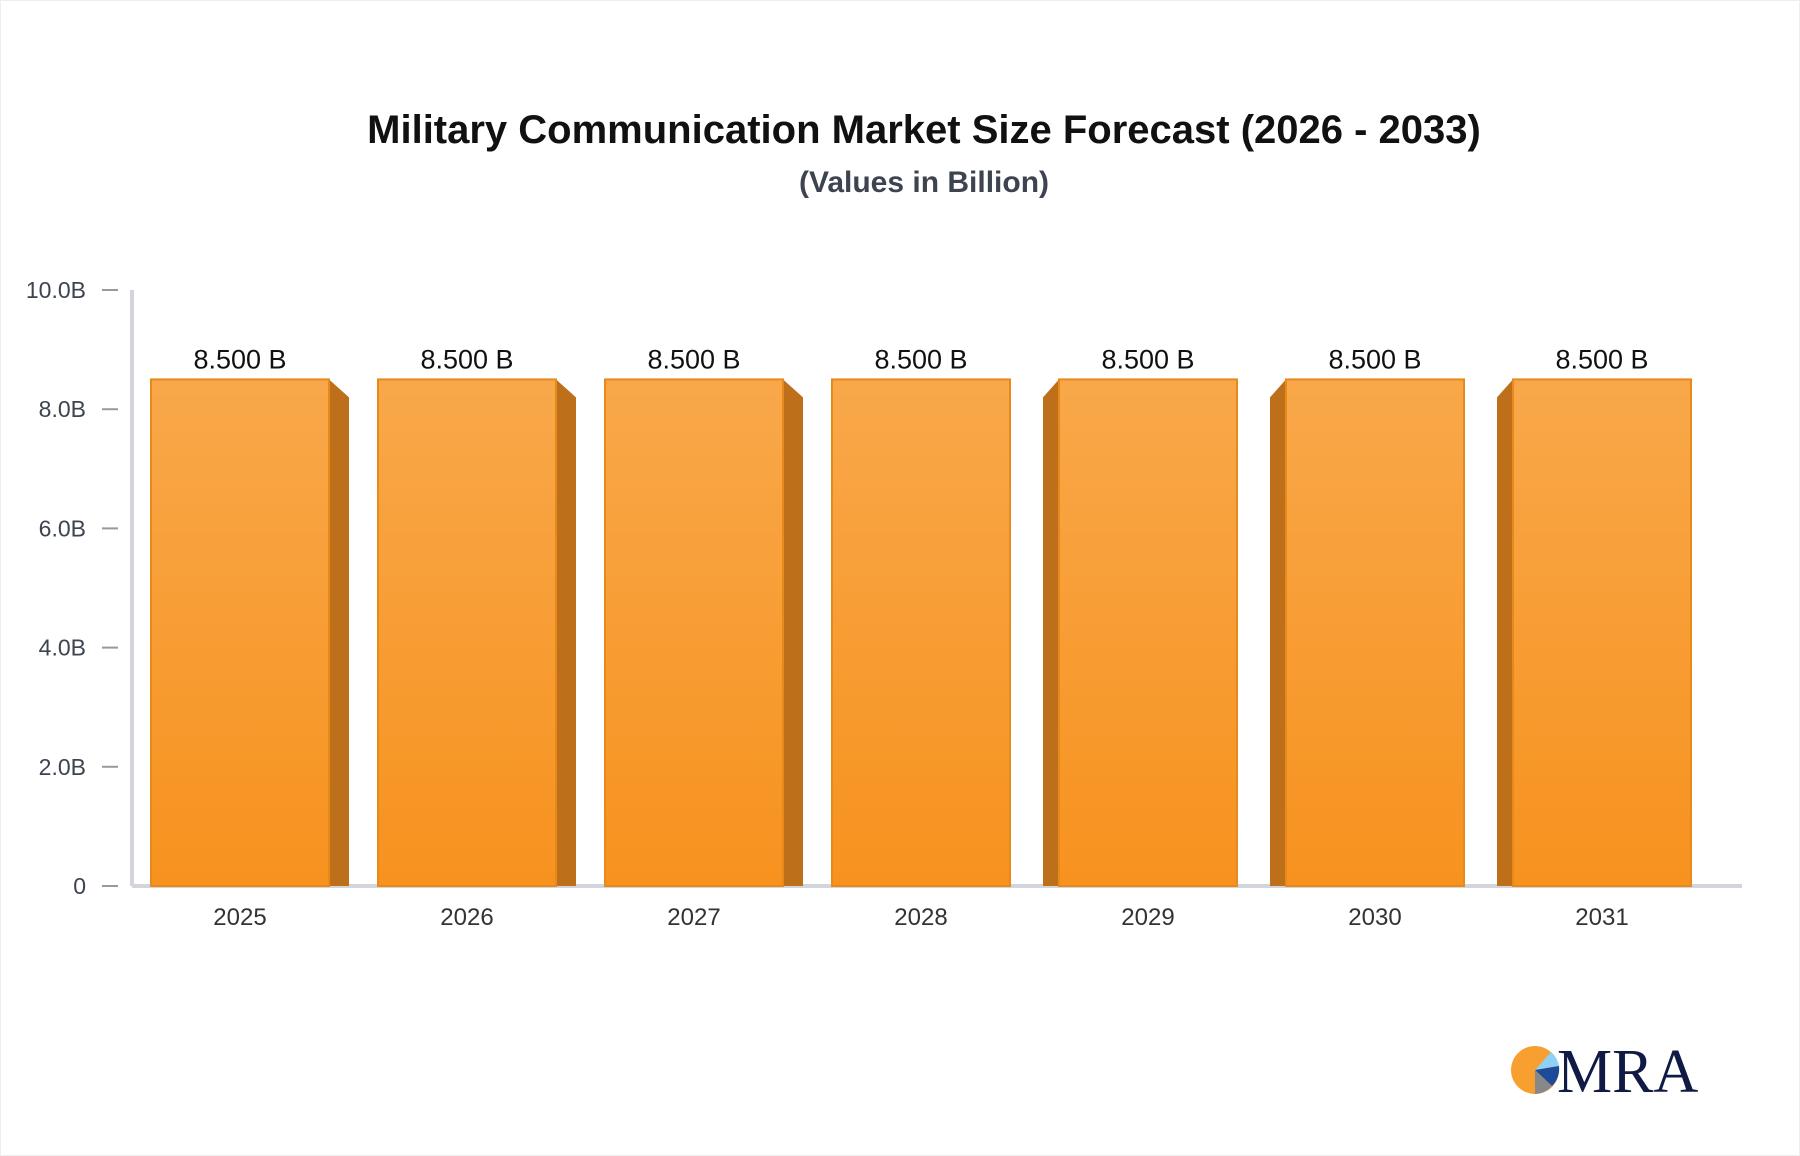  What do you see at coordinates (1601, 917) in the screenshot?
I see `x-tick-label: 2031` at bounding box center [1601, 917].